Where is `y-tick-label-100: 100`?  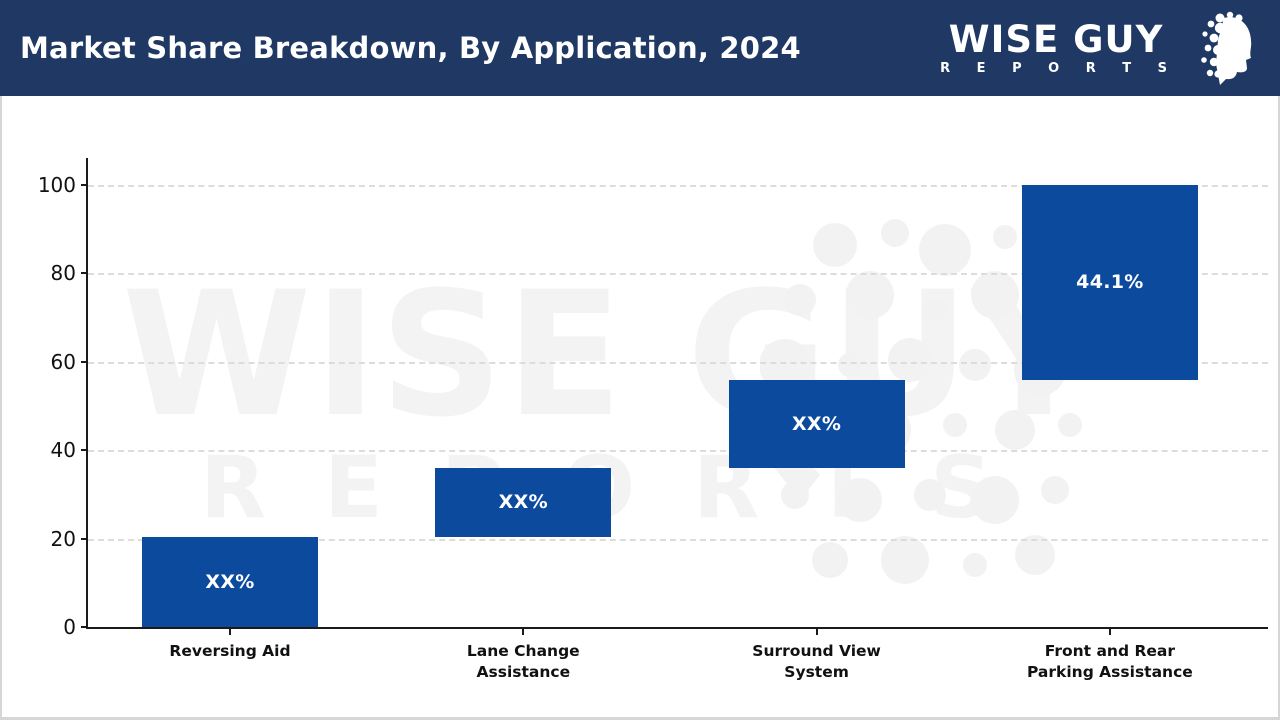
y-tick-label-100: 100 is located at coordinates (56, 184).